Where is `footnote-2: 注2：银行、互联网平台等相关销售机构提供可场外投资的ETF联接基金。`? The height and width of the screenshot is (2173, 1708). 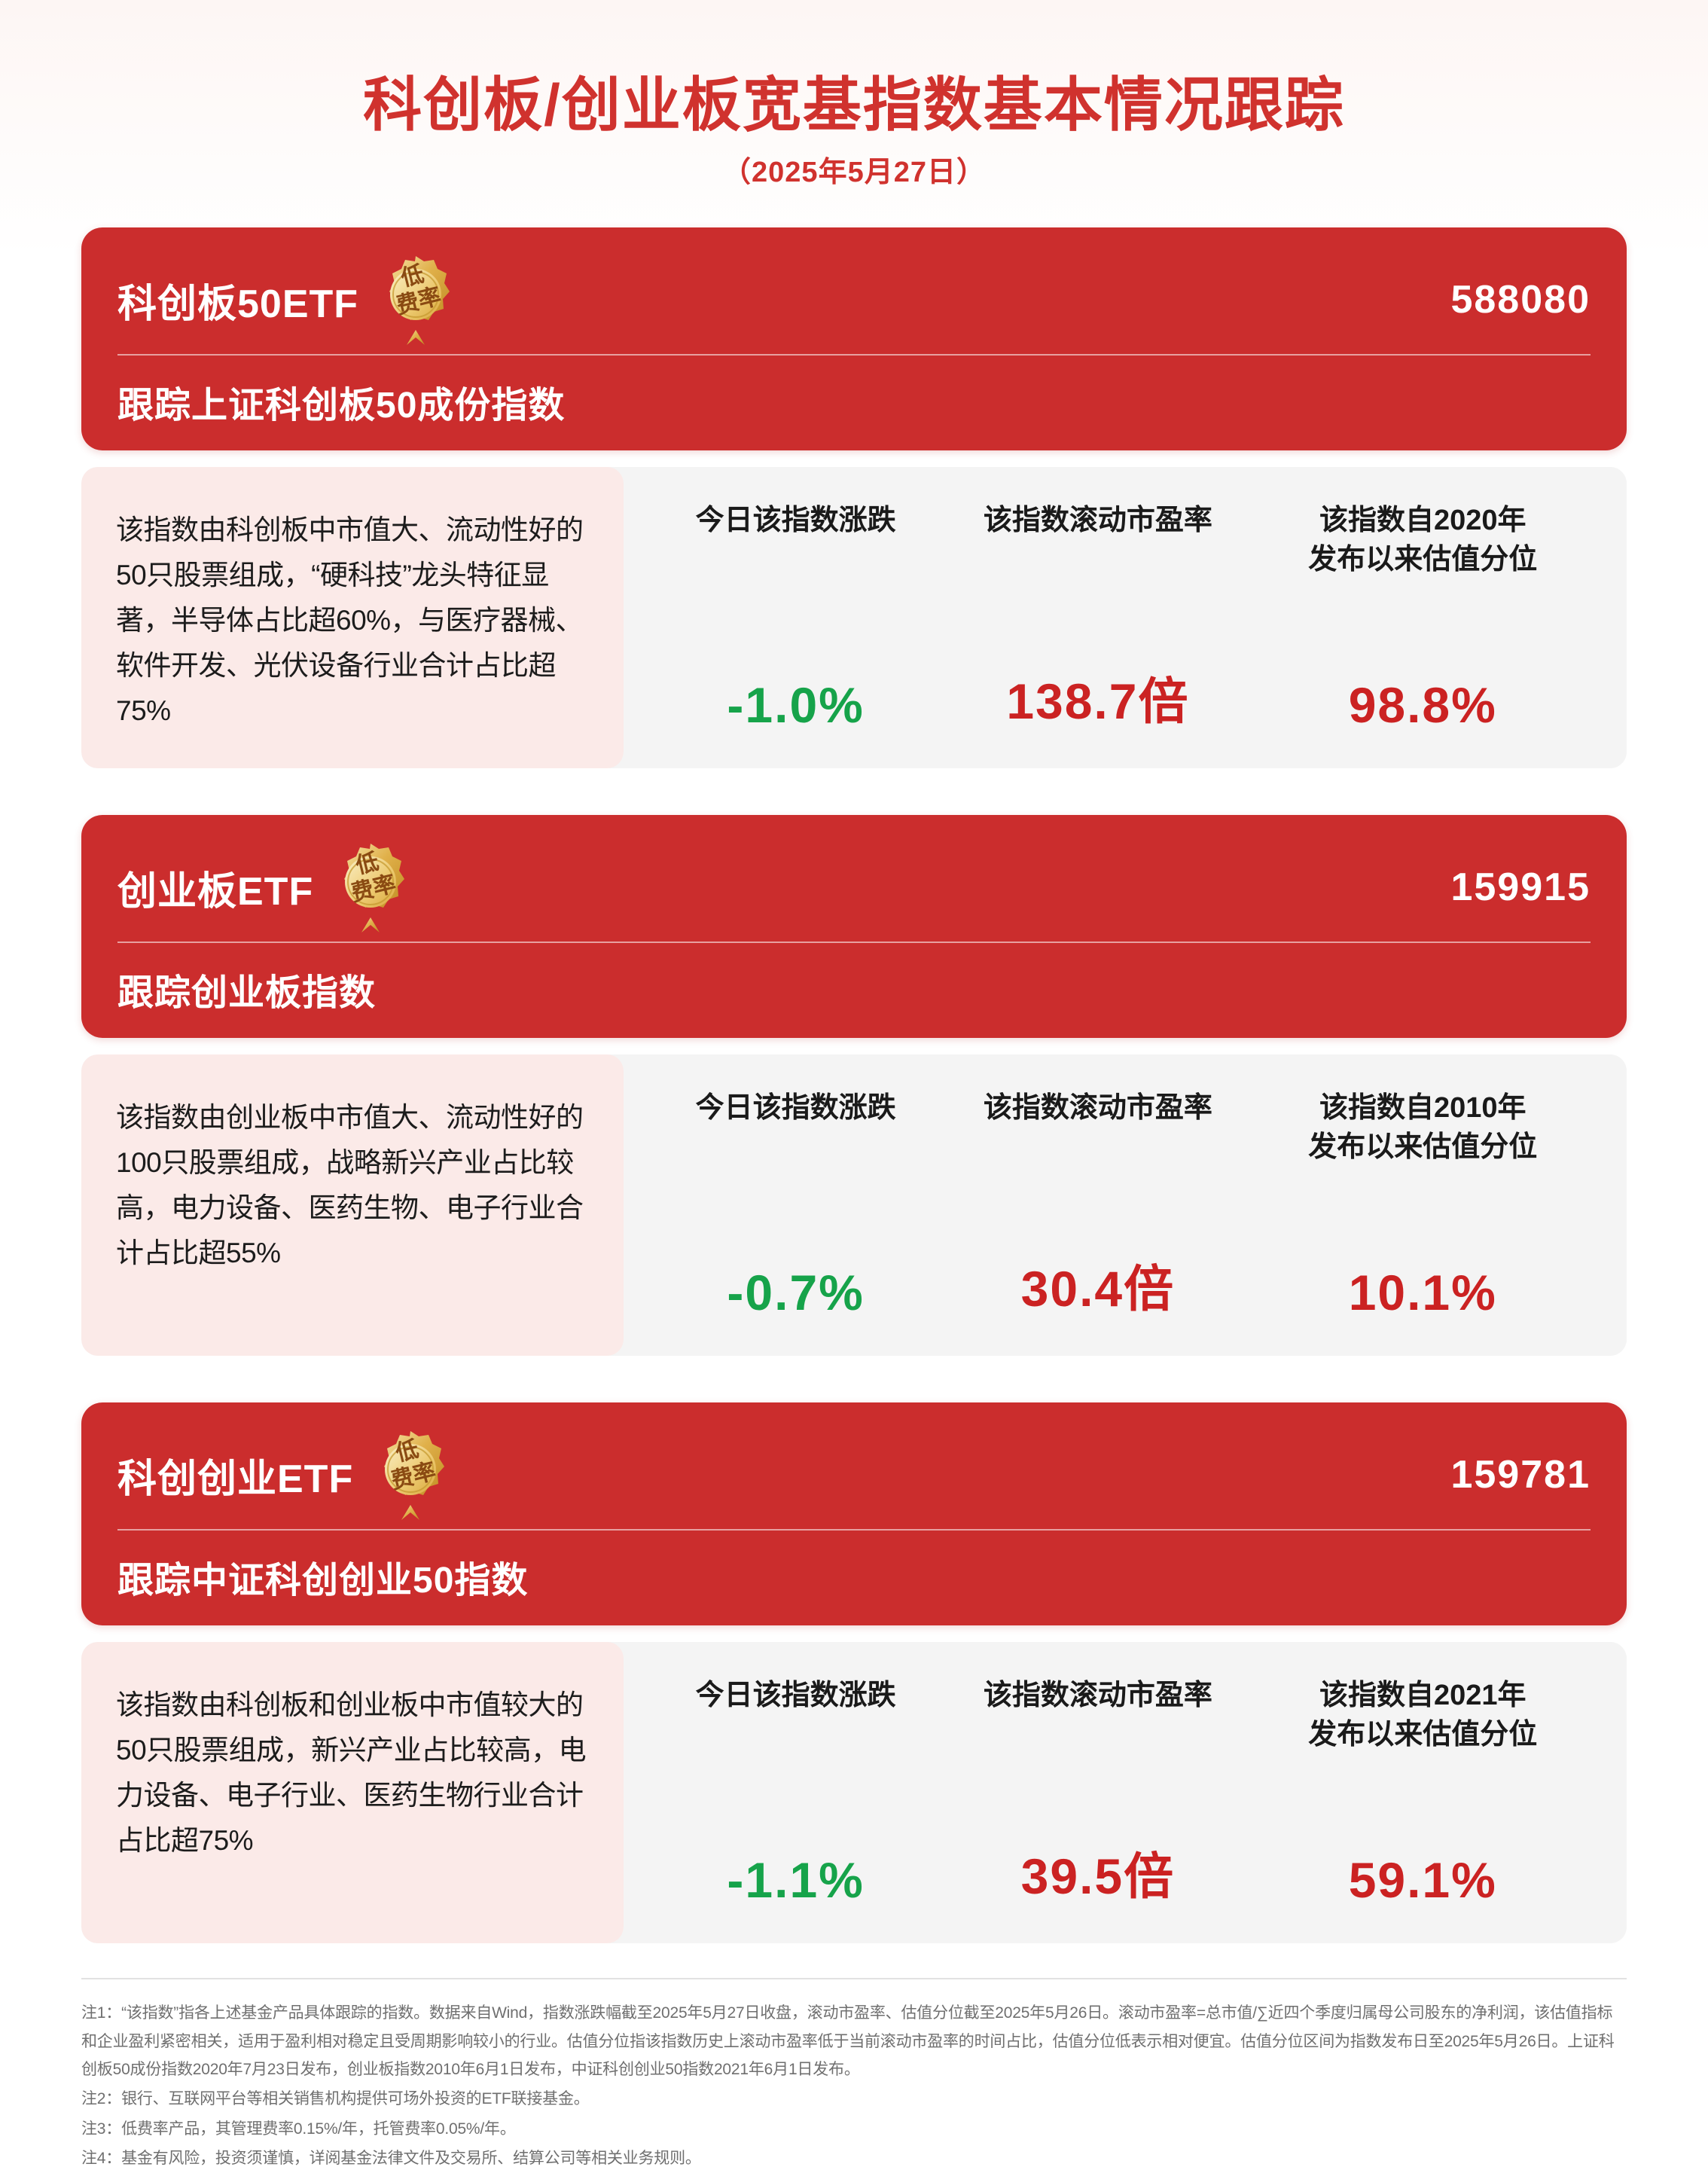
footnote-2: 注2：银行、互联网平台等相关销售机构提供可场外投资的ETF联接基金。 is located at coordinates (335, 2099).